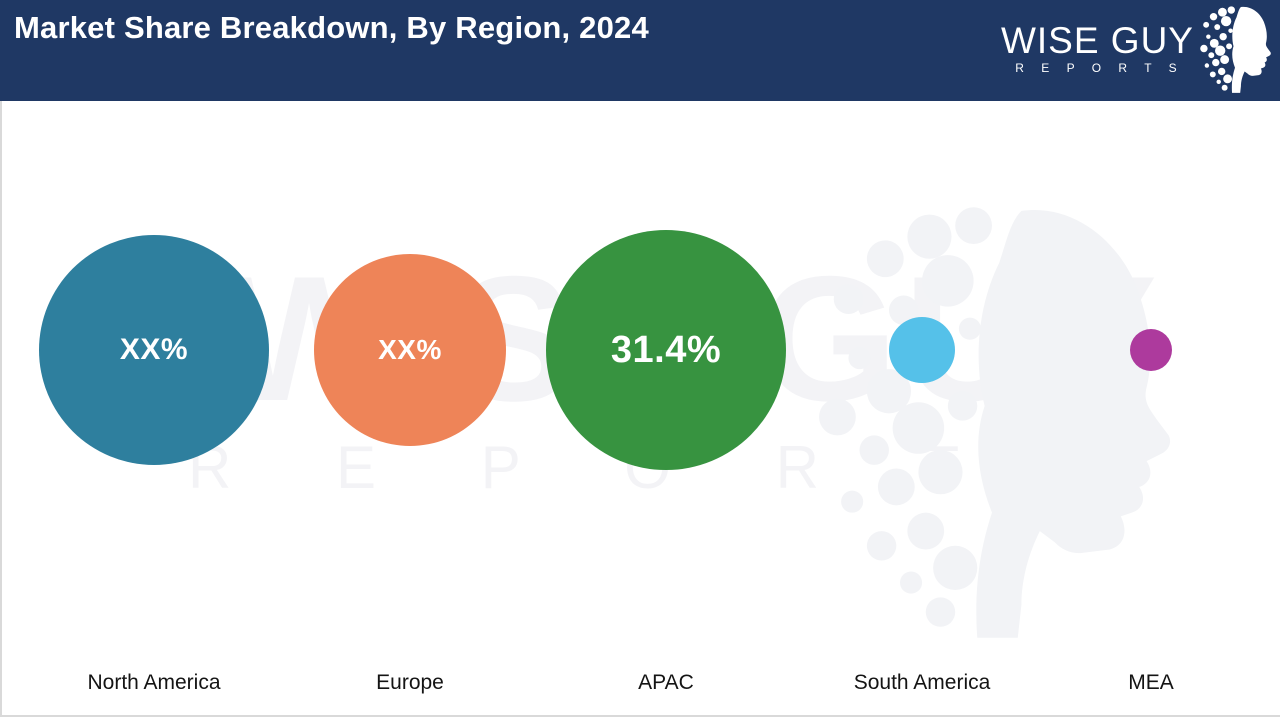 Image resolution: width=1280 pixels, height=720 pixels. I want to click on frame-left-line, so click(1, 409).